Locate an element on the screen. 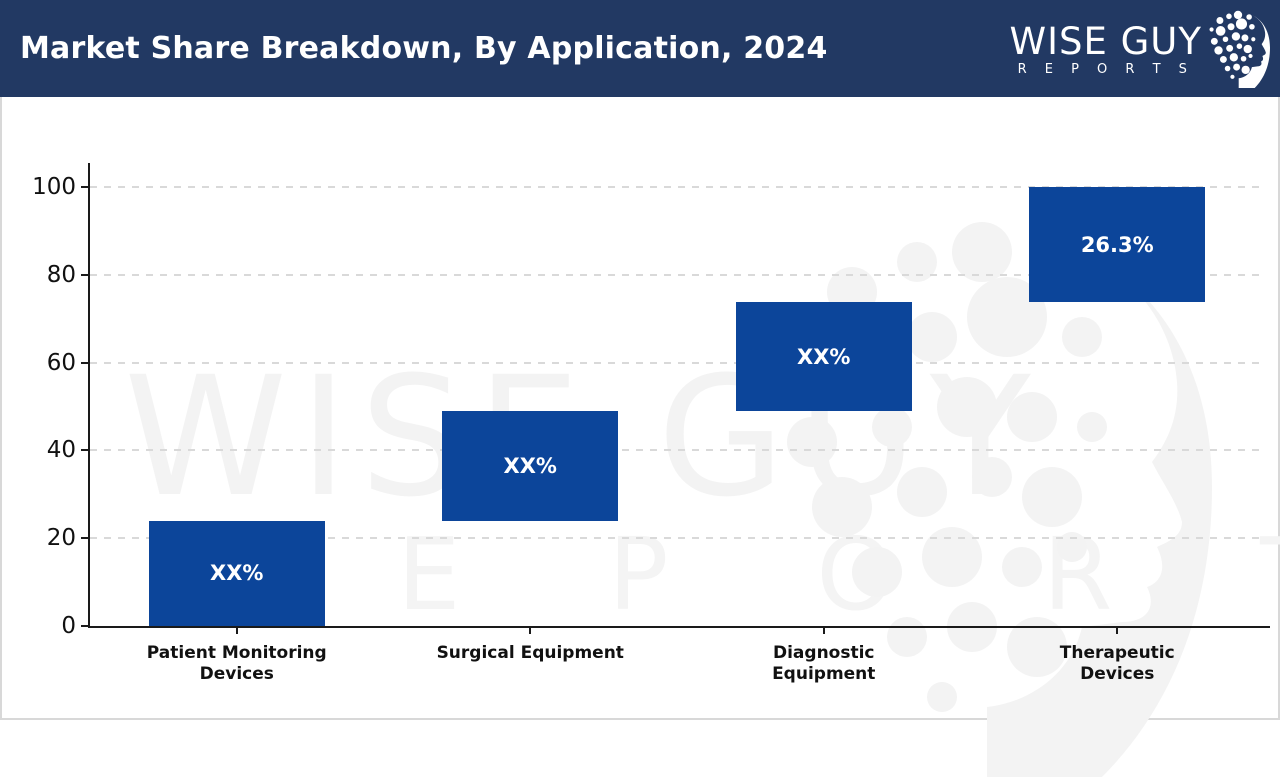  y-tick-label-20: 20 is located at coordinates (61, 538).